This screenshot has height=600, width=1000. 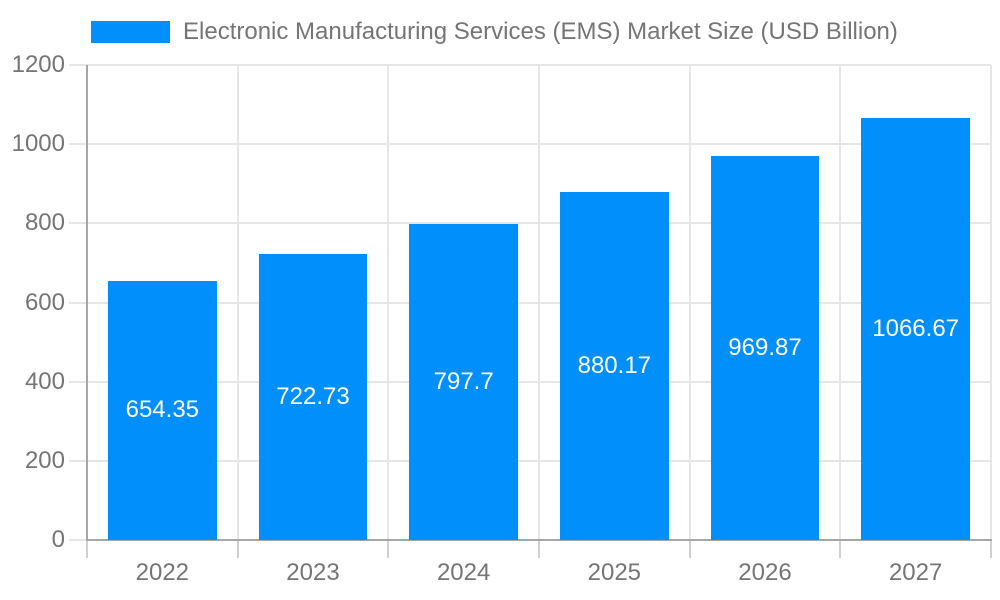 I want to click on x-axis-category-label: 2024, so click(x=463, y=572).